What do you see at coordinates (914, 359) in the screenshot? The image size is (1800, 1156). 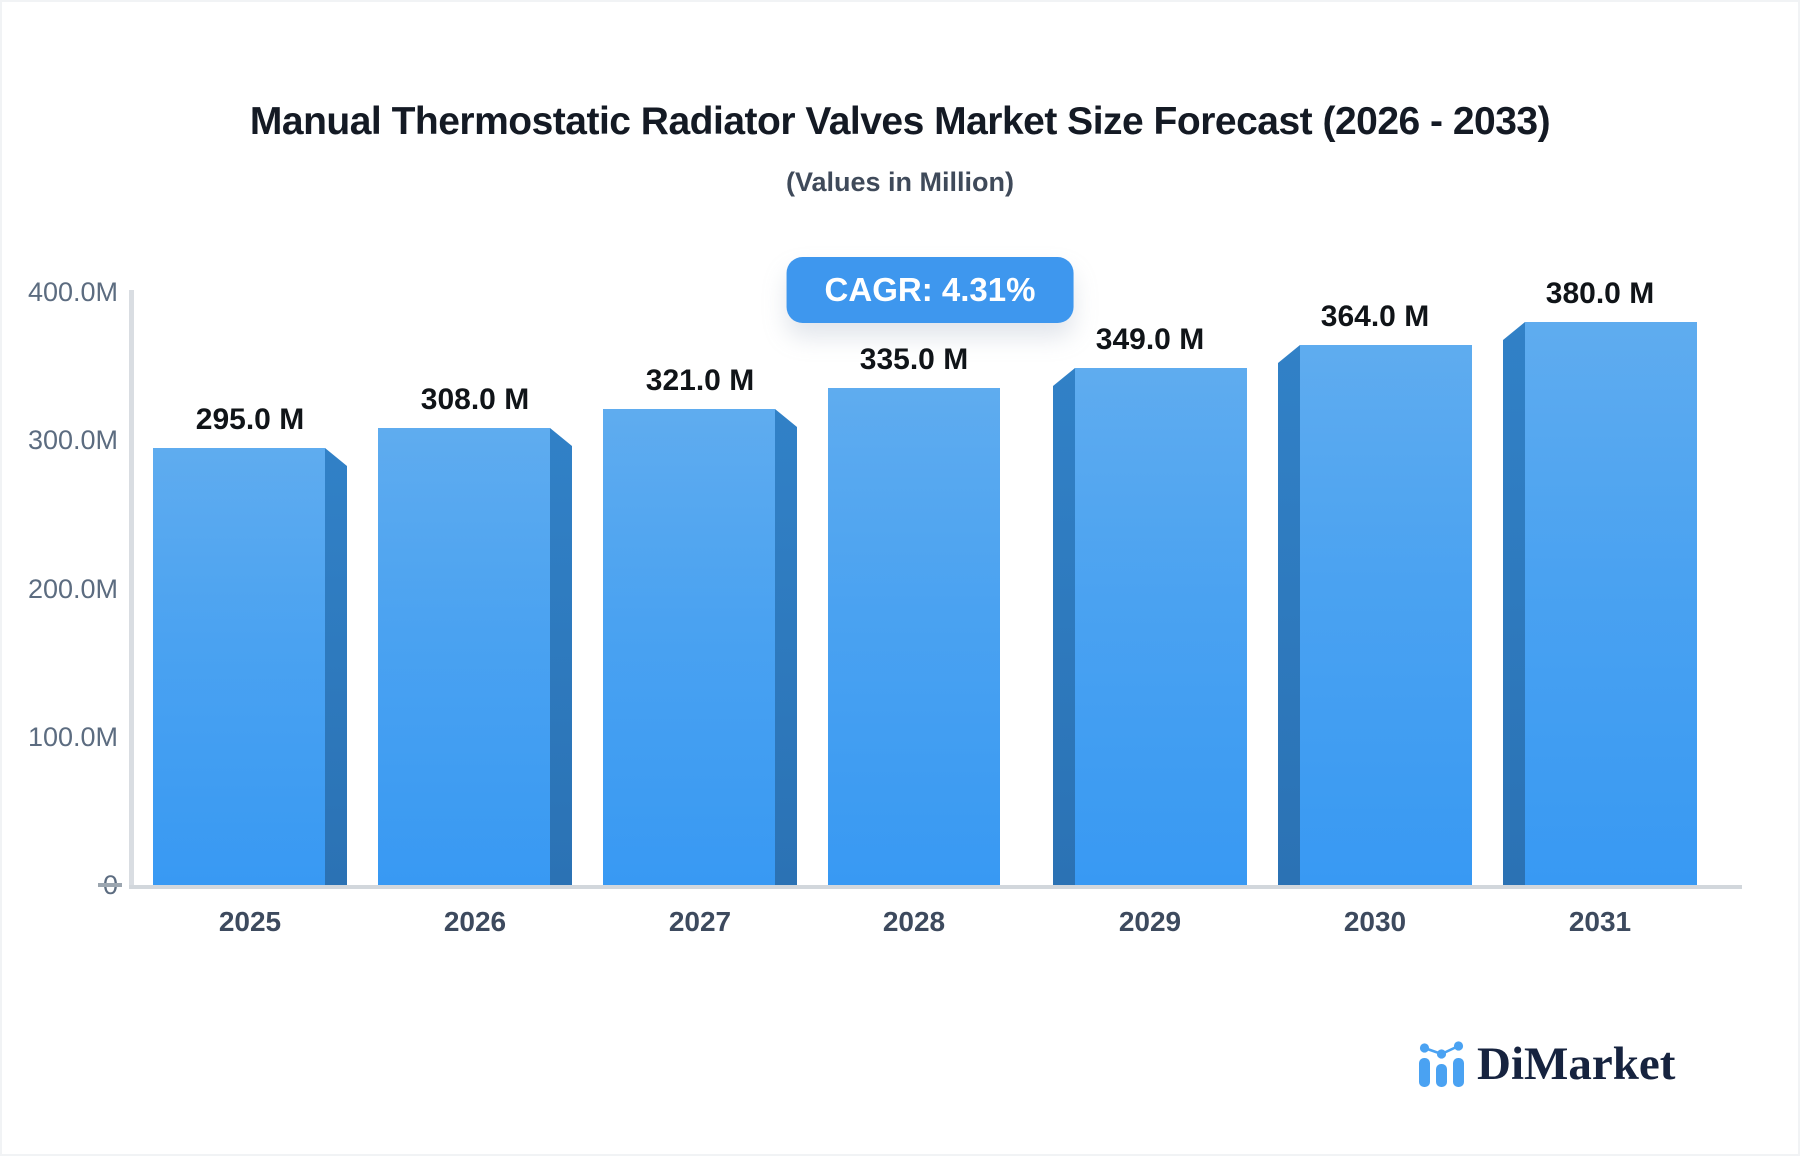 I see `bar-value-label: 335.0 M` at bounding box center [914, 359].